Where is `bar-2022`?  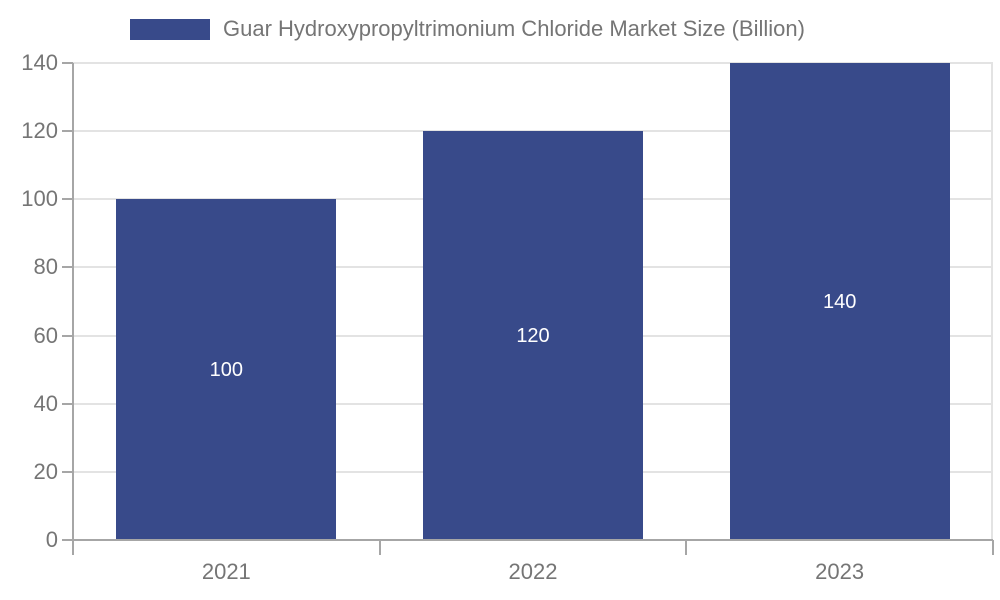 bar-2022 is located at coordinates (533, 335).